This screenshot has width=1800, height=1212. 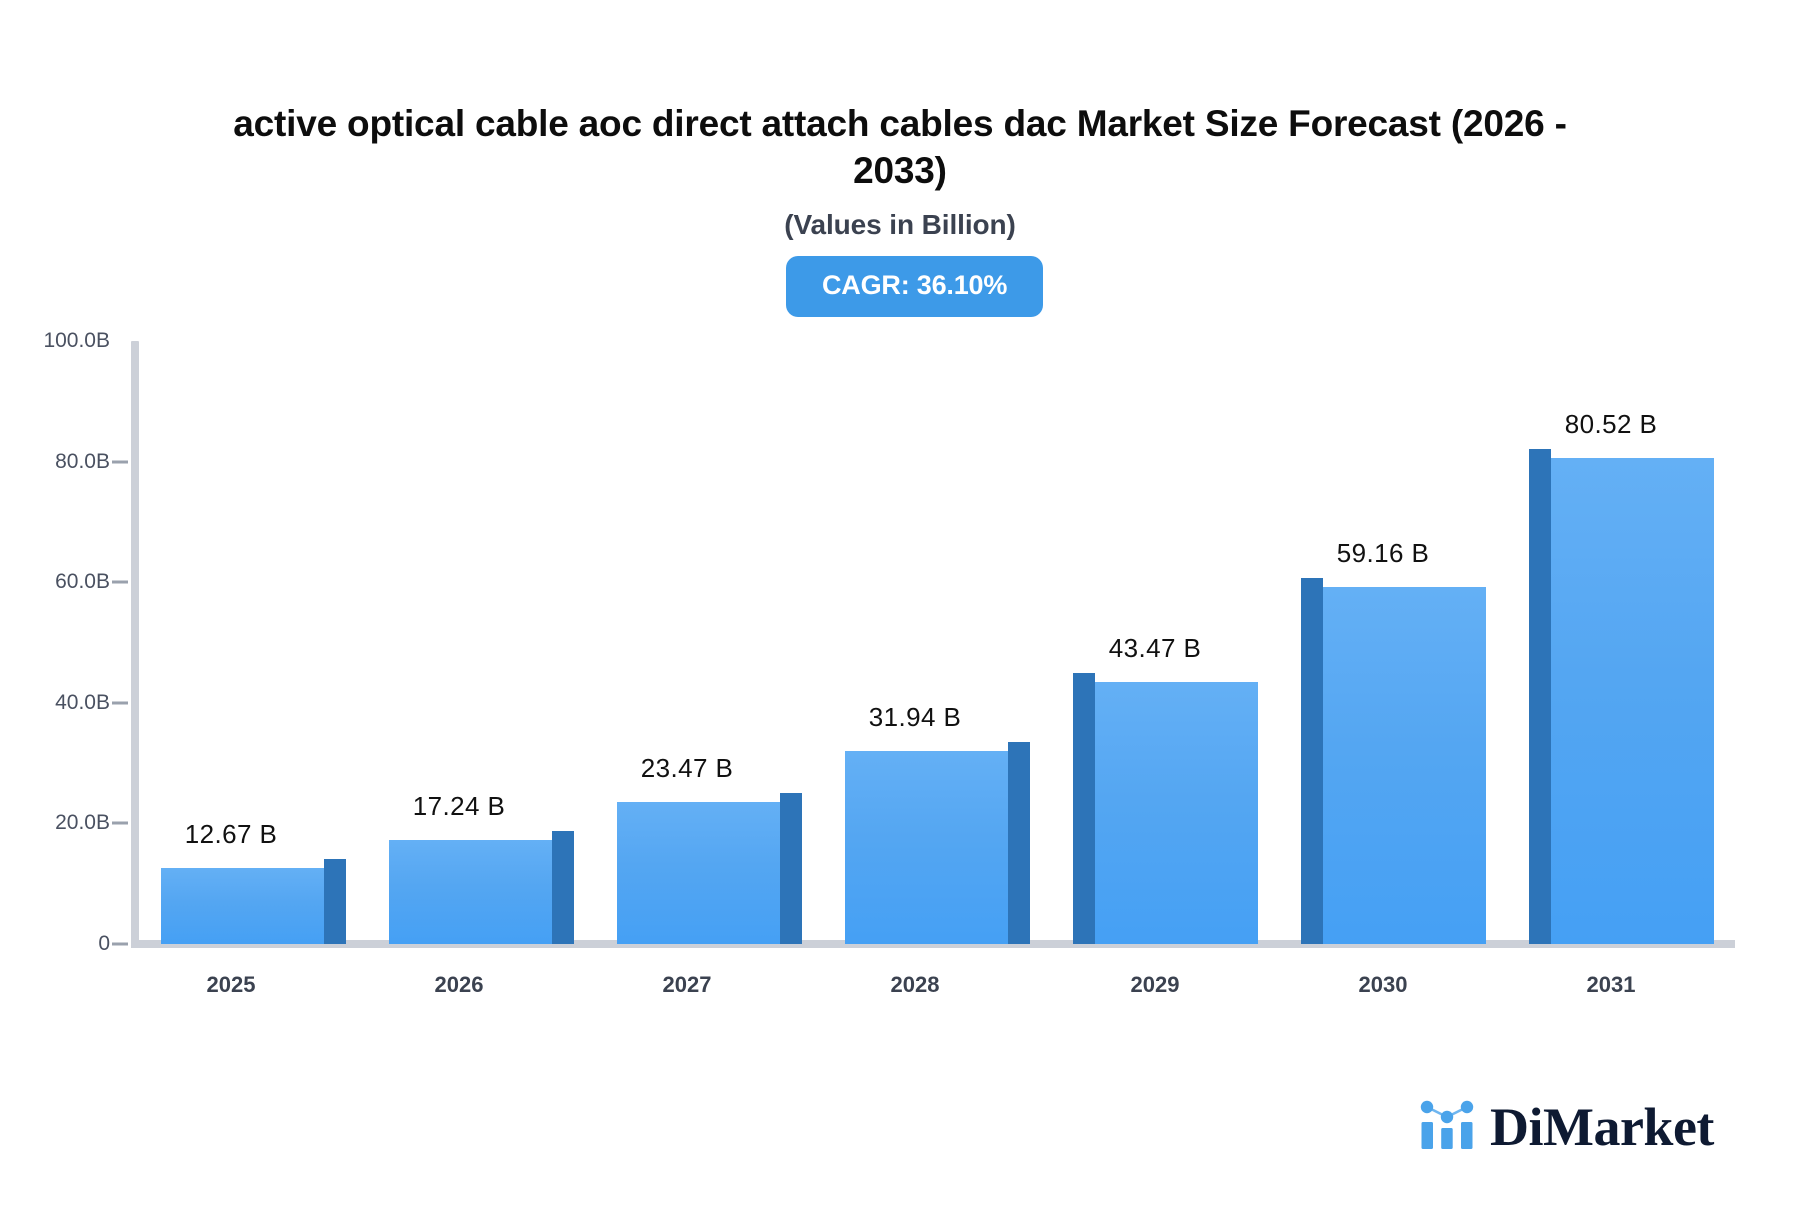 What do you see at coordinates (82, 702) in the screenshot?
I see `y-axis-tick-text: 40.0B` at bounding box center [82, 702].